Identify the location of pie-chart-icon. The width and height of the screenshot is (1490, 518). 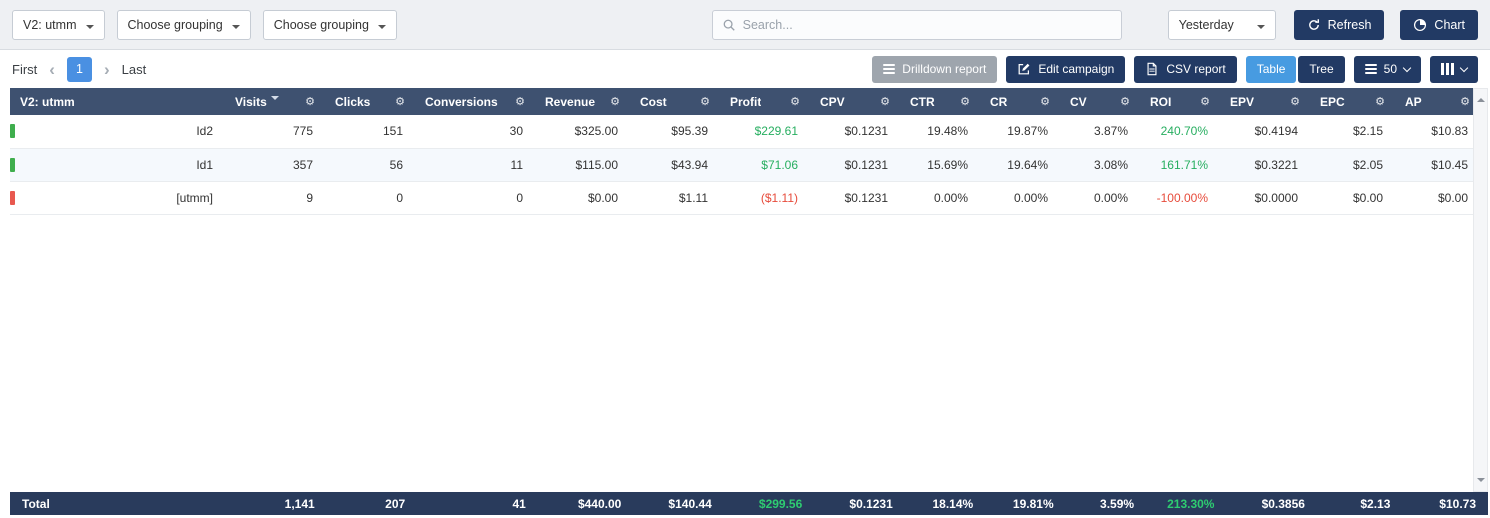
(1420, 24).